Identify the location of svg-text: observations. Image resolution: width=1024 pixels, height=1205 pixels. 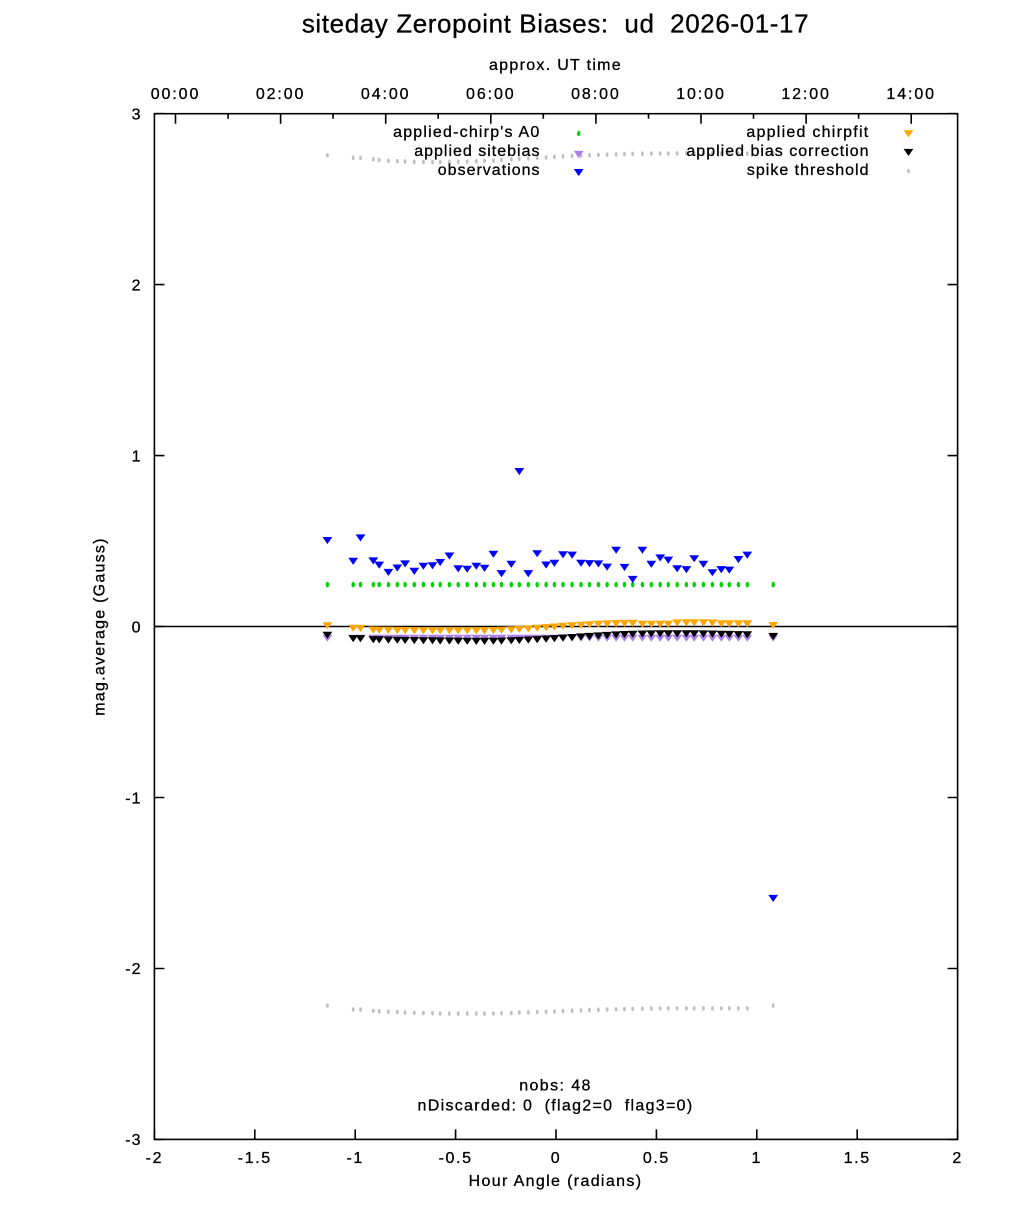
(489, 170).